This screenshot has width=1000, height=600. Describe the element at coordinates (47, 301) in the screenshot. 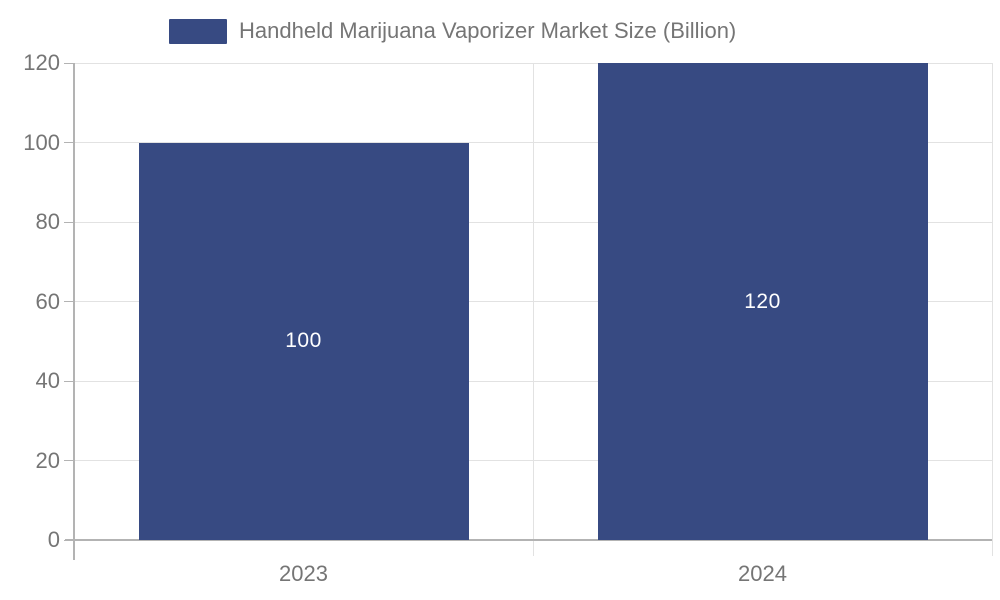

I see `y-axis-tick-label: 60` at that location.